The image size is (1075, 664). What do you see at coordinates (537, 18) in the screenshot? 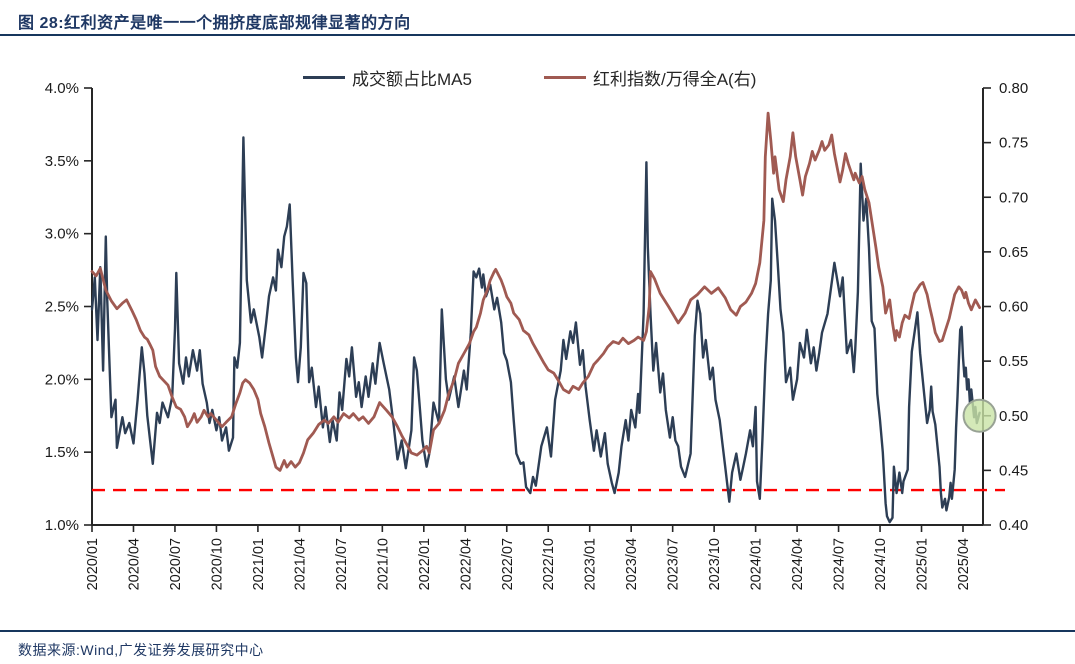
I see `figure-header: 图 28:红利资产是唯一一个拥挤度底部规律显著的方向` at bounding box center [537, 18].